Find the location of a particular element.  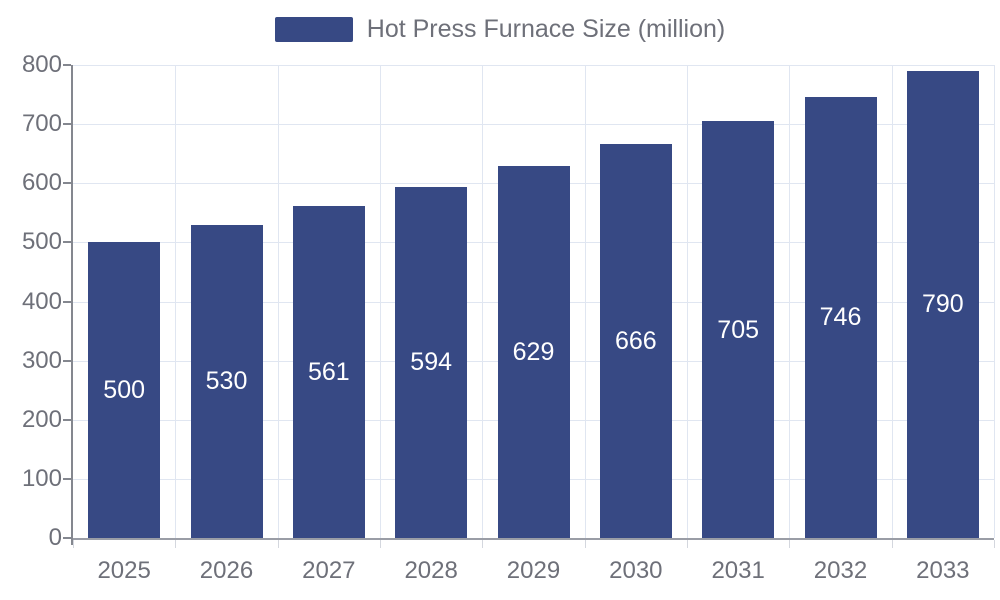

bar-value-label: 561 is located at coordinates (328, 372).